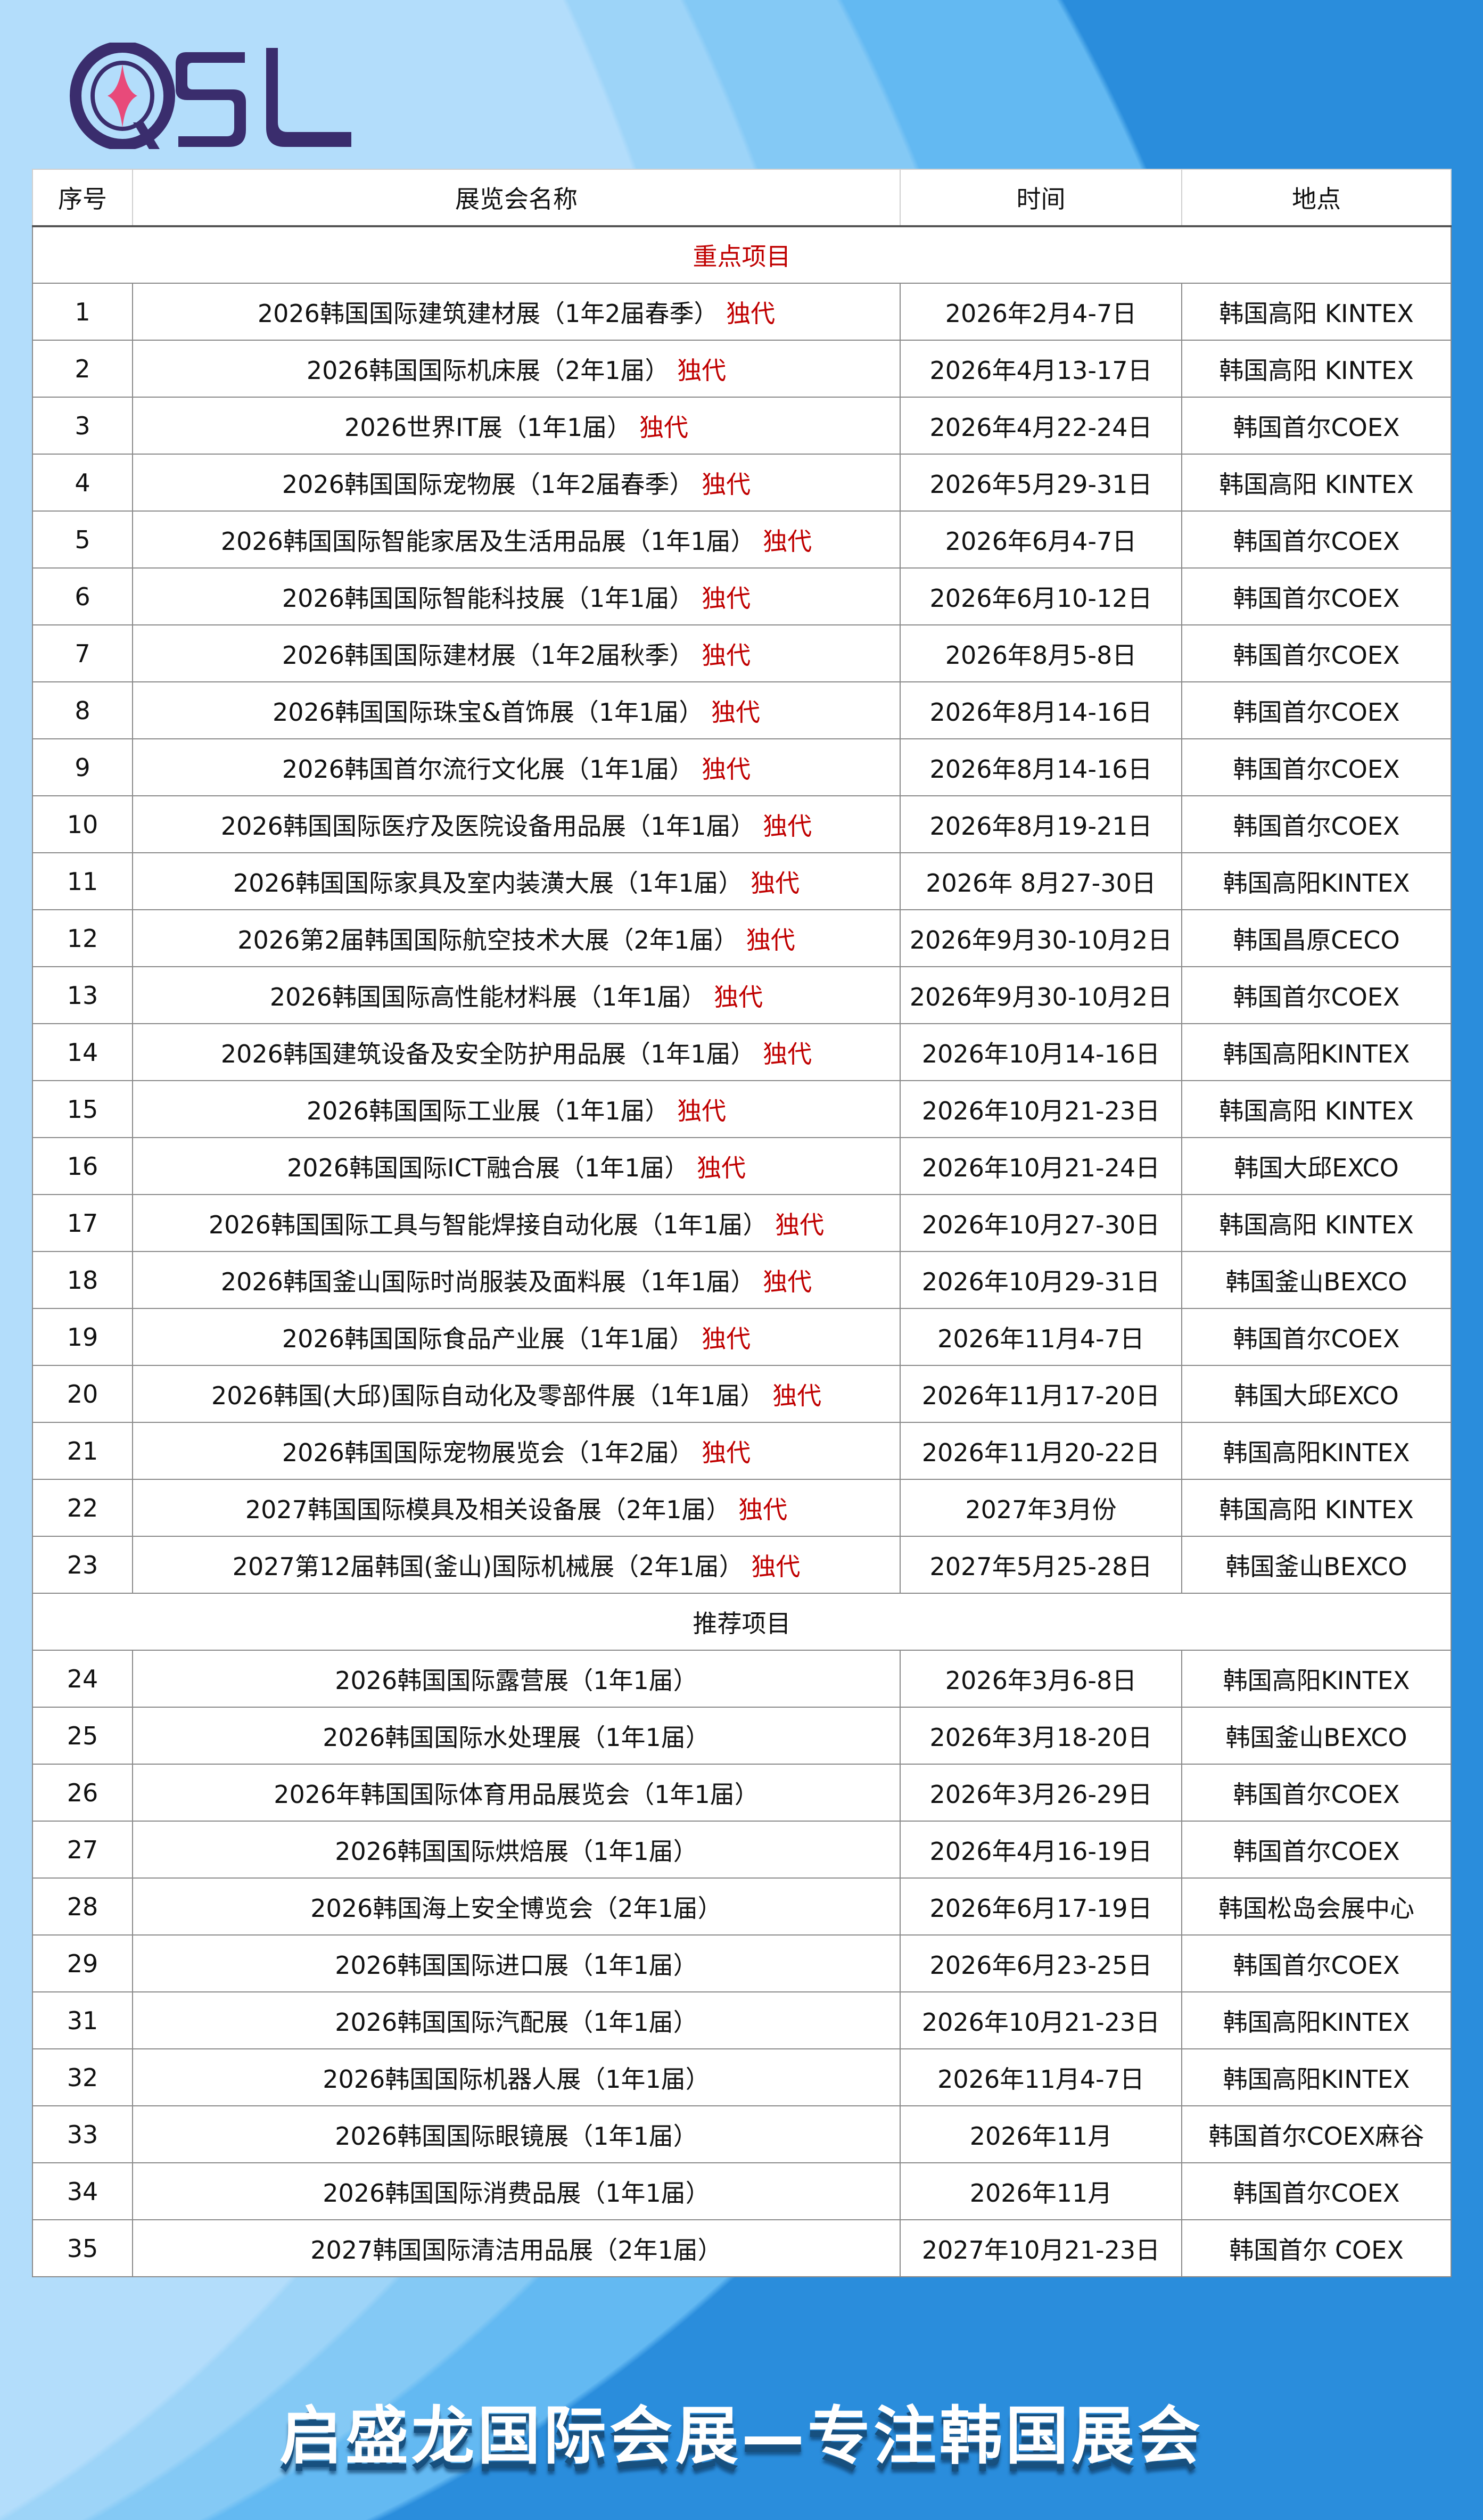 The image size is (1483, 2520). What do you see at coordinates (82, 2248) in the screenshot?
I see `cell-no: 35` at bounding box center [82, 2248].